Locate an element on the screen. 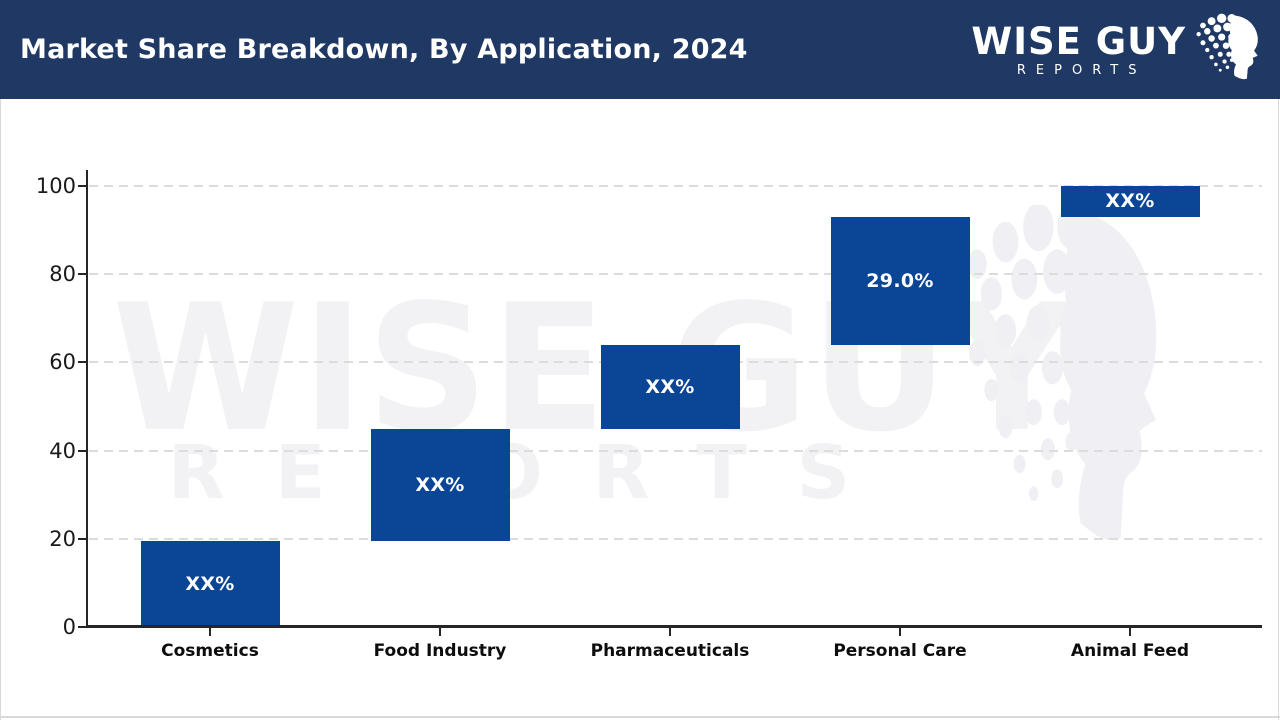 This screenshot has width=1280, height=720. y-axis-line is located at coordinates (87, 399).